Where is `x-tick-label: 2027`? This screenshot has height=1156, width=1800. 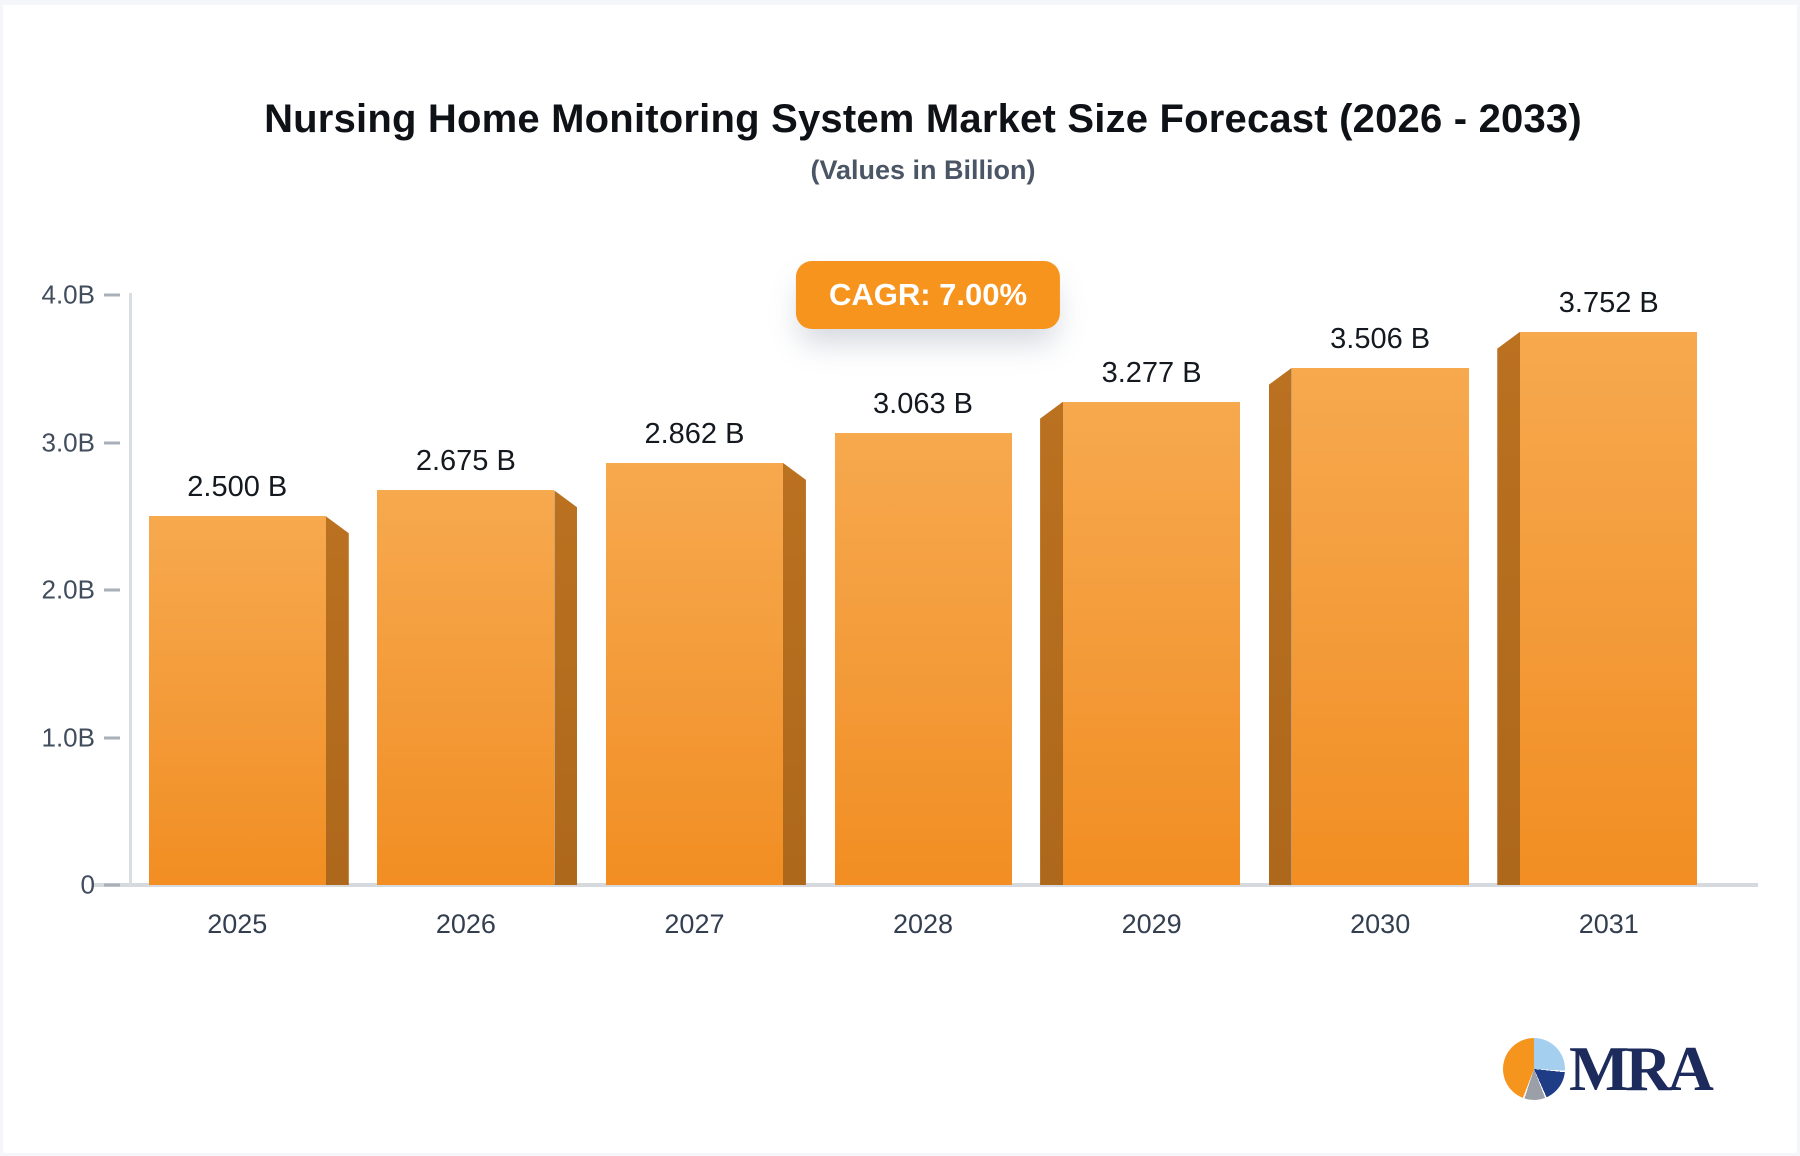 x-tick-label: 2027 is located at coordinates (694, 924).